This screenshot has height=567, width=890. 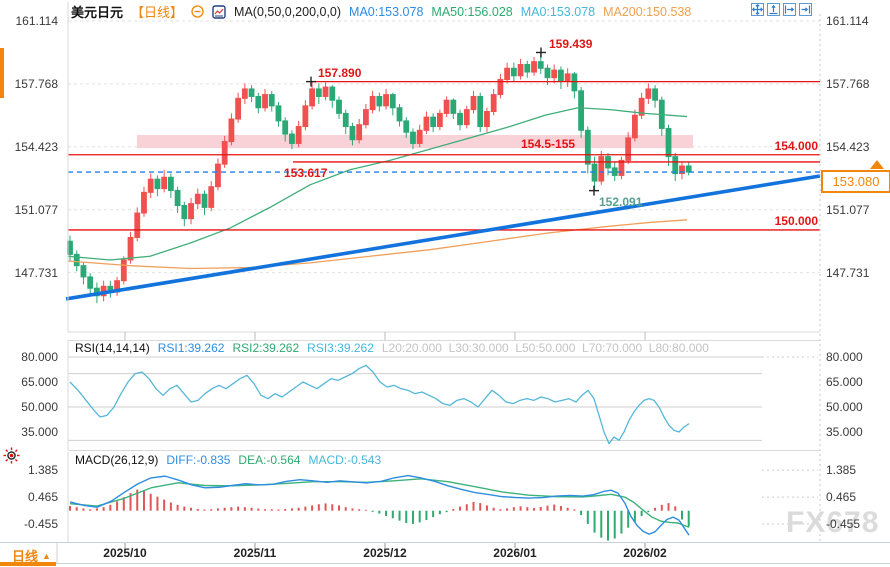 I want to click on diff-line, so click(x=379, y=505).